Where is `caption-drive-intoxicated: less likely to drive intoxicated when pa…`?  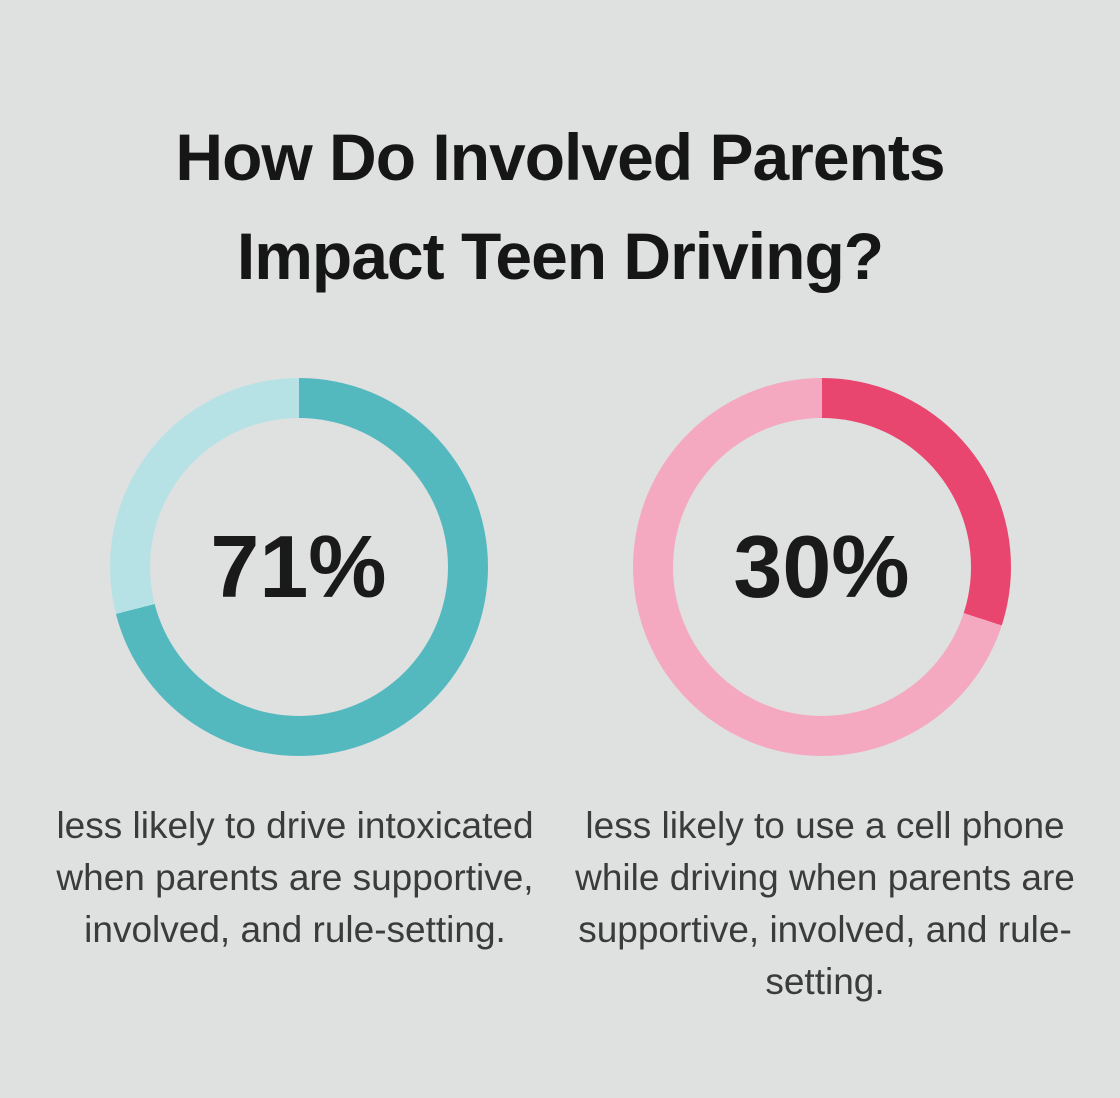
caption-drive-intoxicated: less likely to drive intoxicated when pa… is located at coordinates (295, 877).